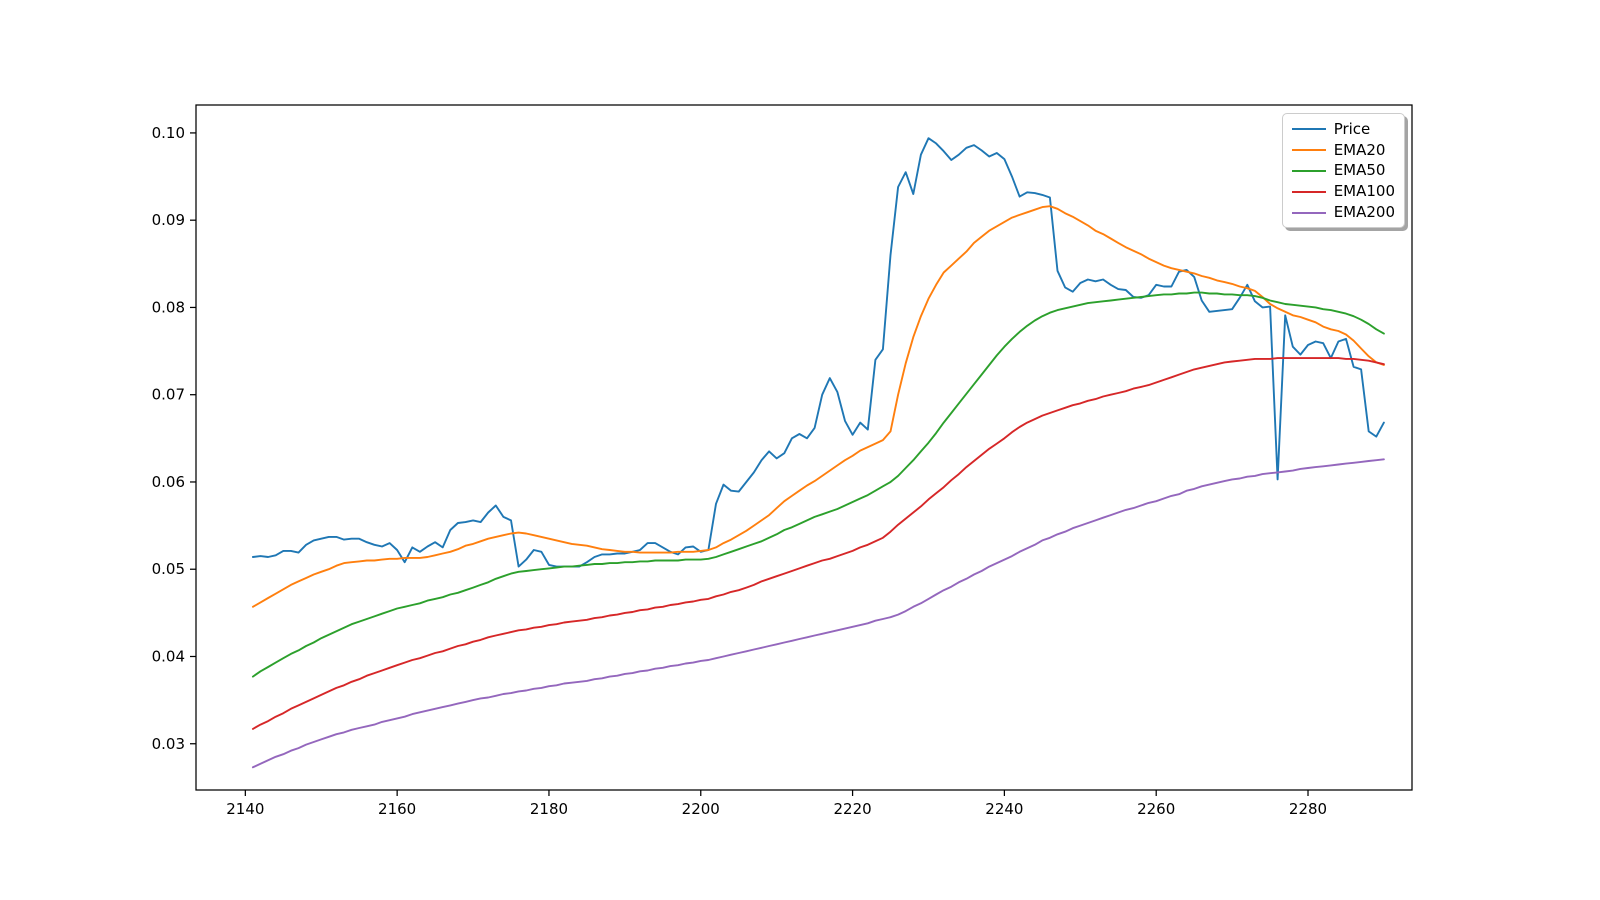 Image resolution: width=1600 pixels, height=900 pixels. I want to click on legend-entry: EMA20, so click(1343, 150).